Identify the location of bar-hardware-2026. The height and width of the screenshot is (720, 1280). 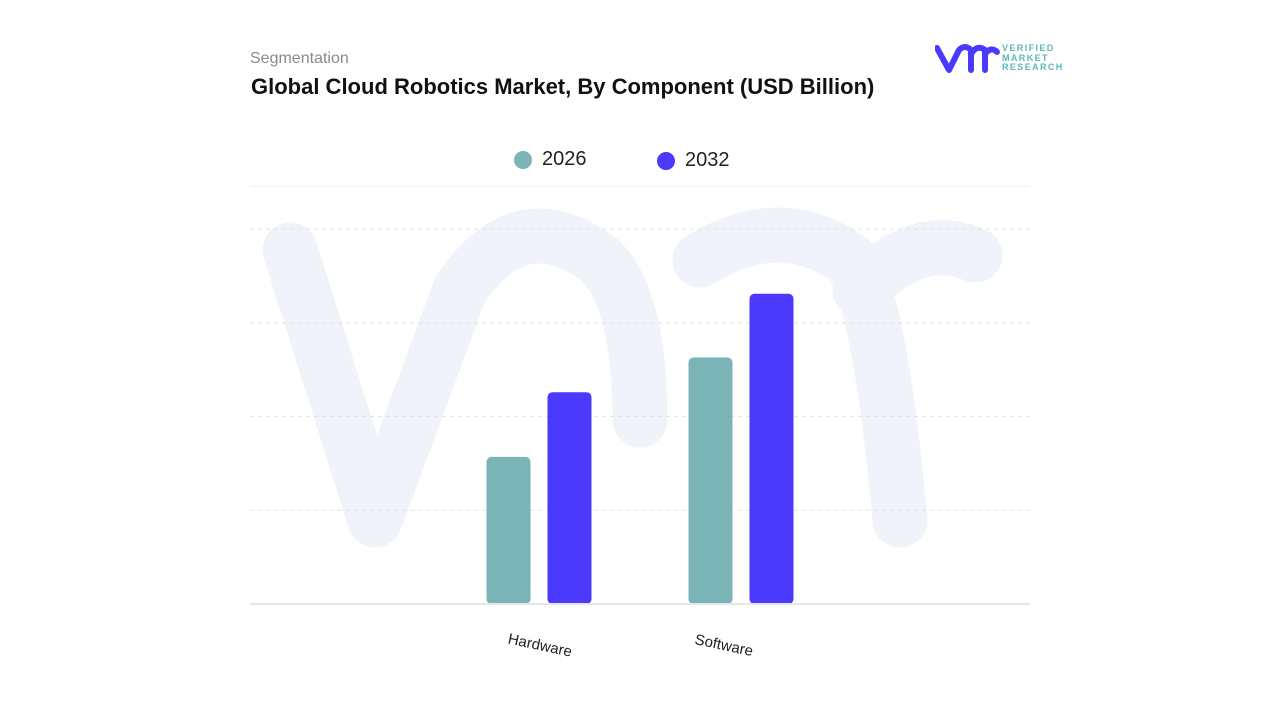
(508, 530).